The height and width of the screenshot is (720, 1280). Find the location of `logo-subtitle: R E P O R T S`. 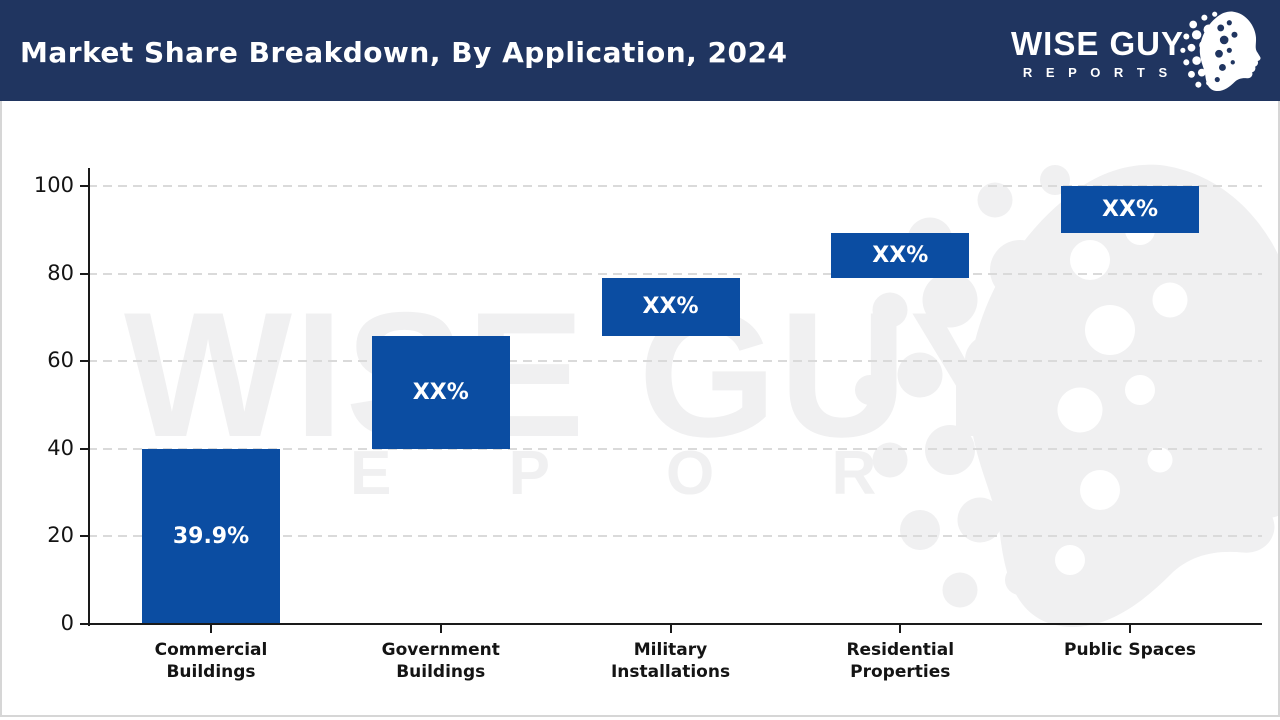

logo-subtitle: R E P O R T S is located at coordinates (1097, 72).